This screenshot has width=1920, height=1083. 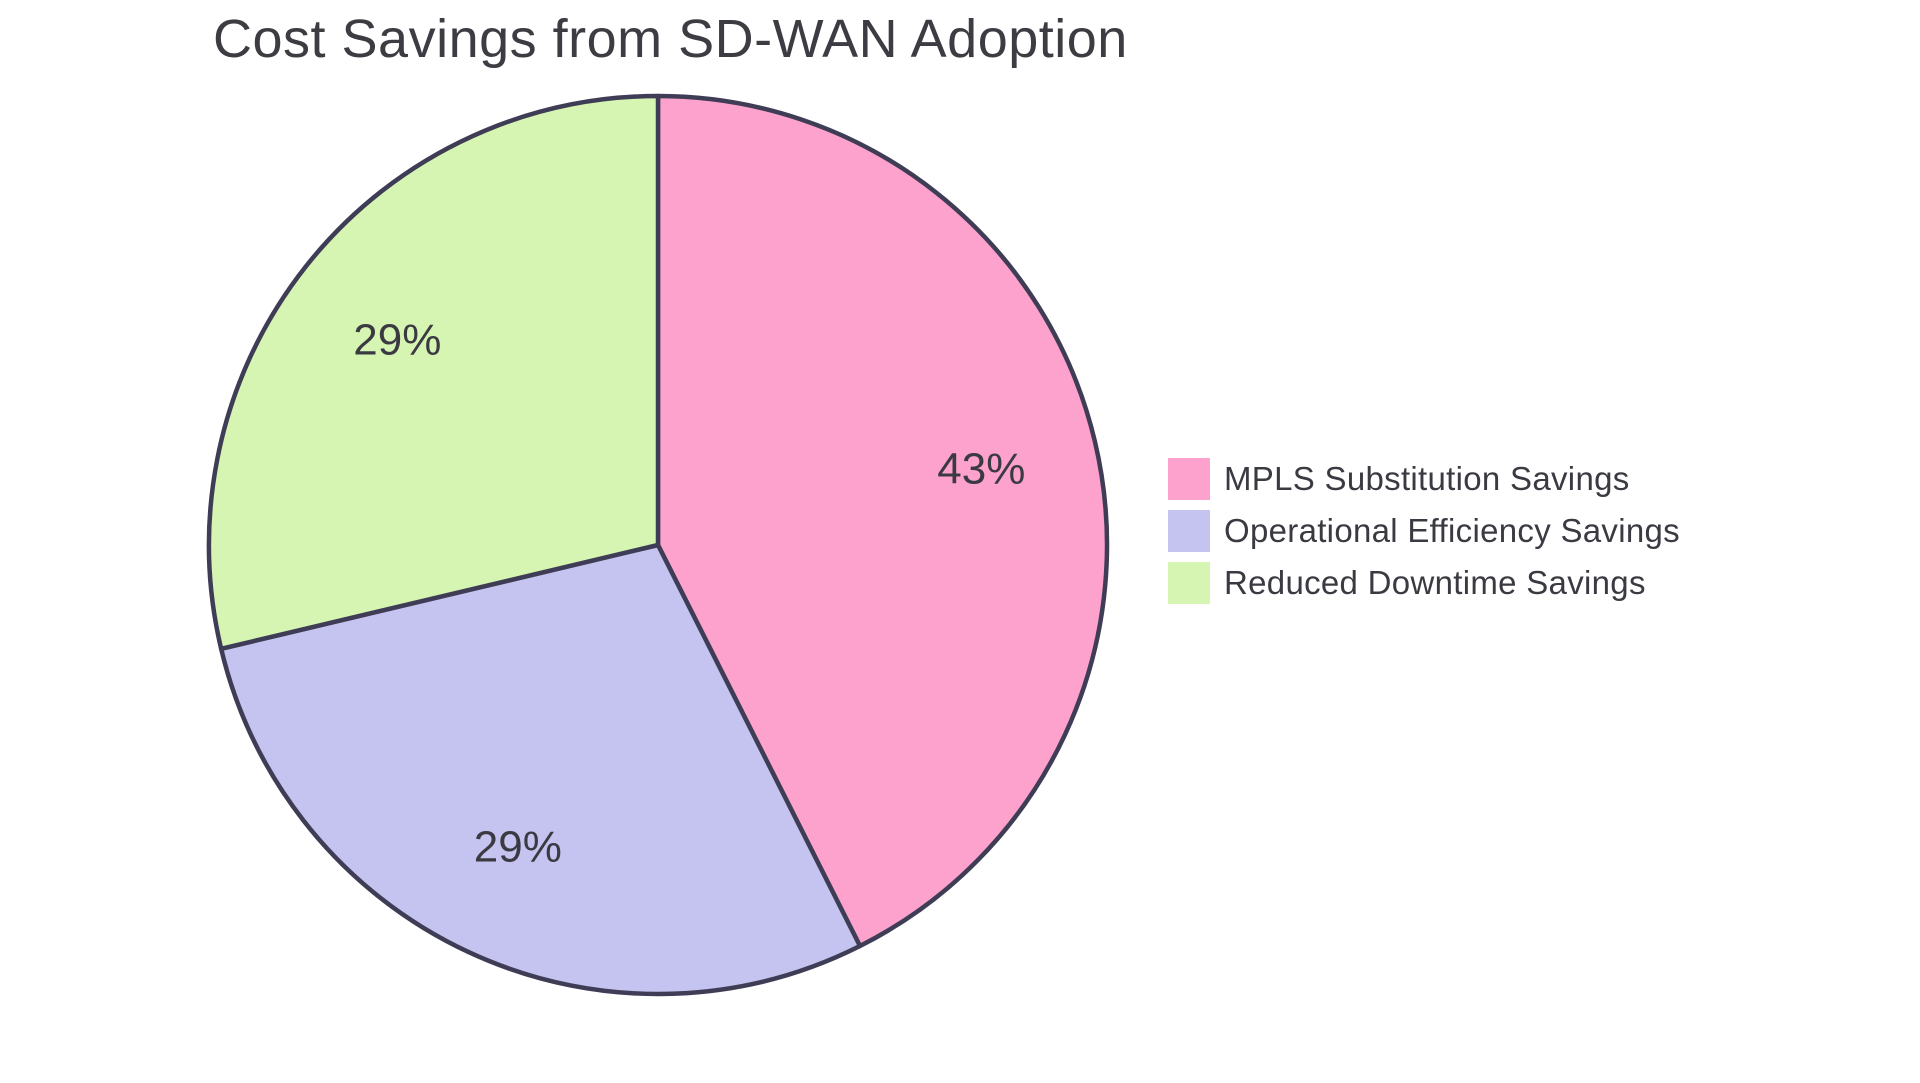 I want to click on pie-slice-percent-label-reduced-downtime-savings: 29%, so click(x=397, y=339).